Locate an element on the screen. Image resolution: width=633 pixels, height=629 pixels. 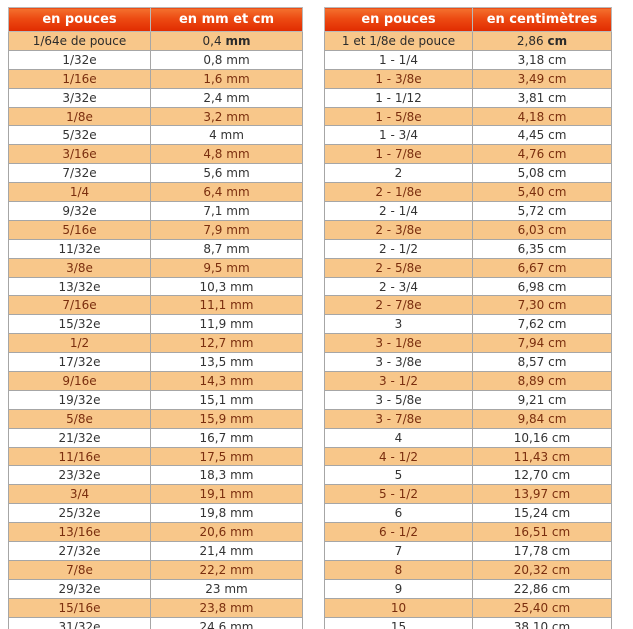
inches-cell: 2 - 1/8e is located at coordinates (398, 192).